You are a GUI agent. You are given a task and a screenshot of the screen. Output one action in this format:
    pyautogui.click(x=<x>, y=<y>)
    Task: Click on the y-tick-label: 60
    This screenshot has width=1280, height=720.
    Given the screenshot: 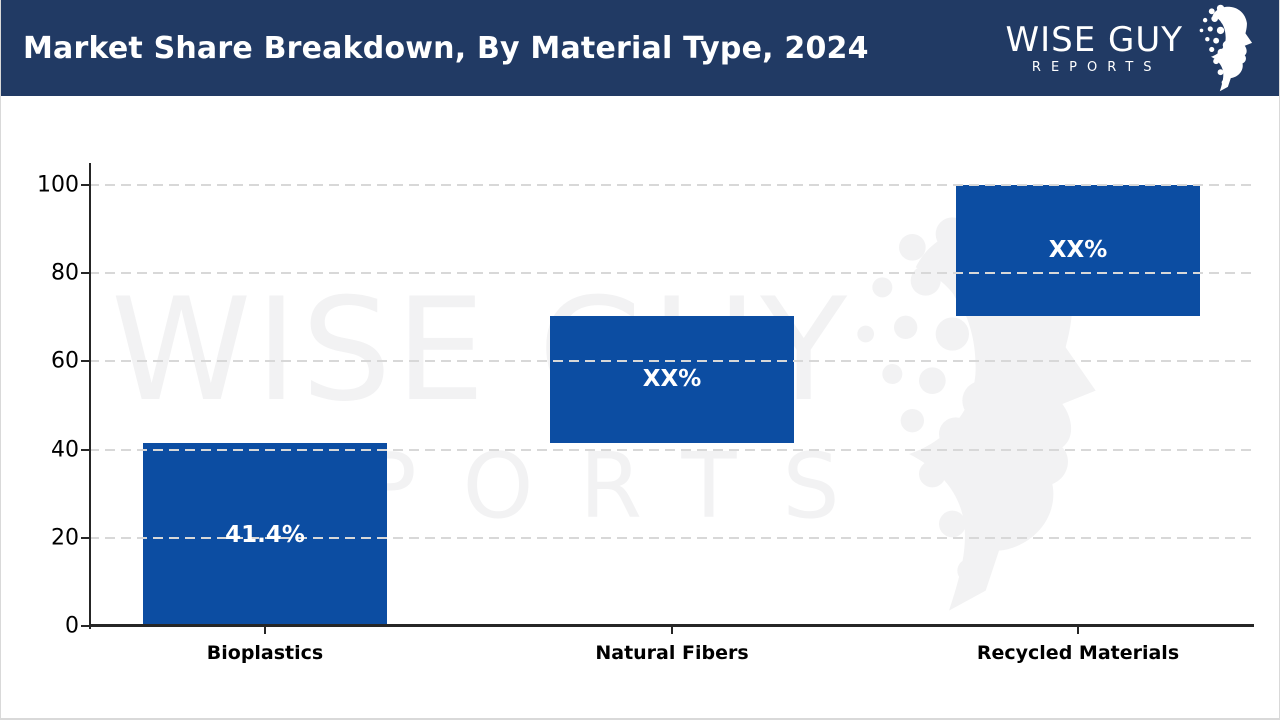 What is the action you would take?
    pyautogui.click(x=65, y=361)
    